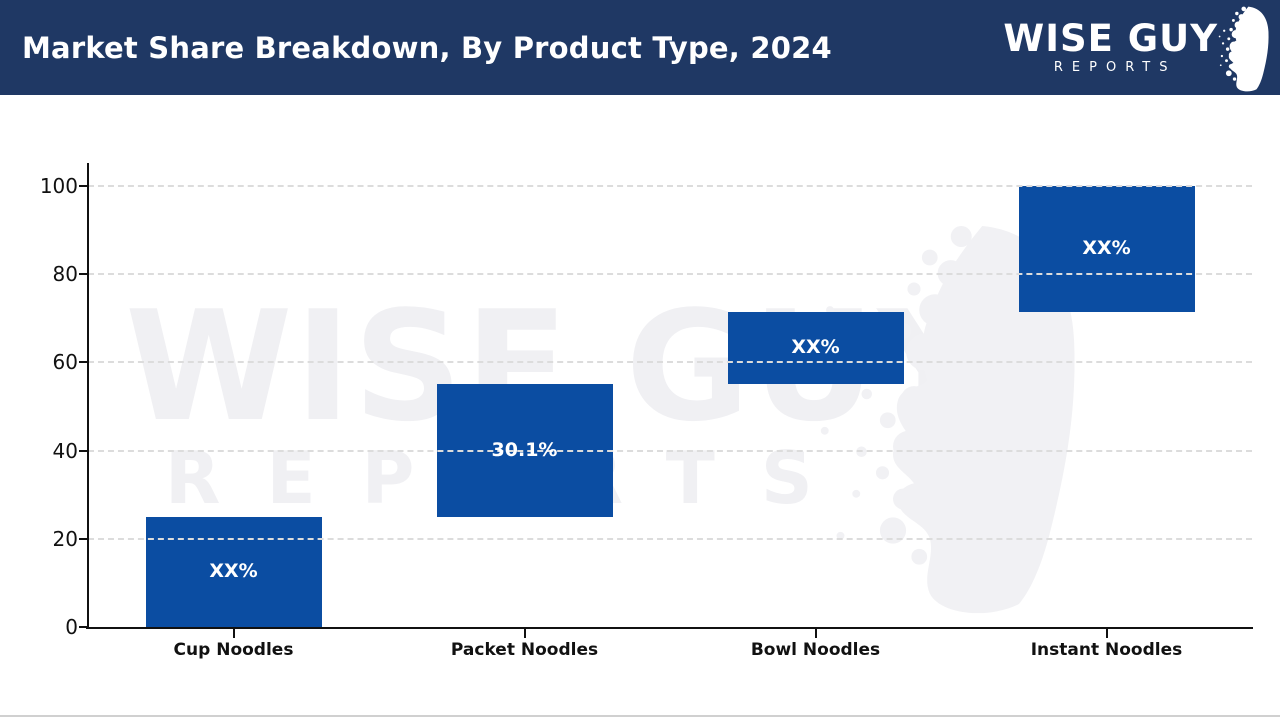 Image resolution: width=1280 pixels, height=720 pixels. I want to click on x-axis-line, so click(669, 628).